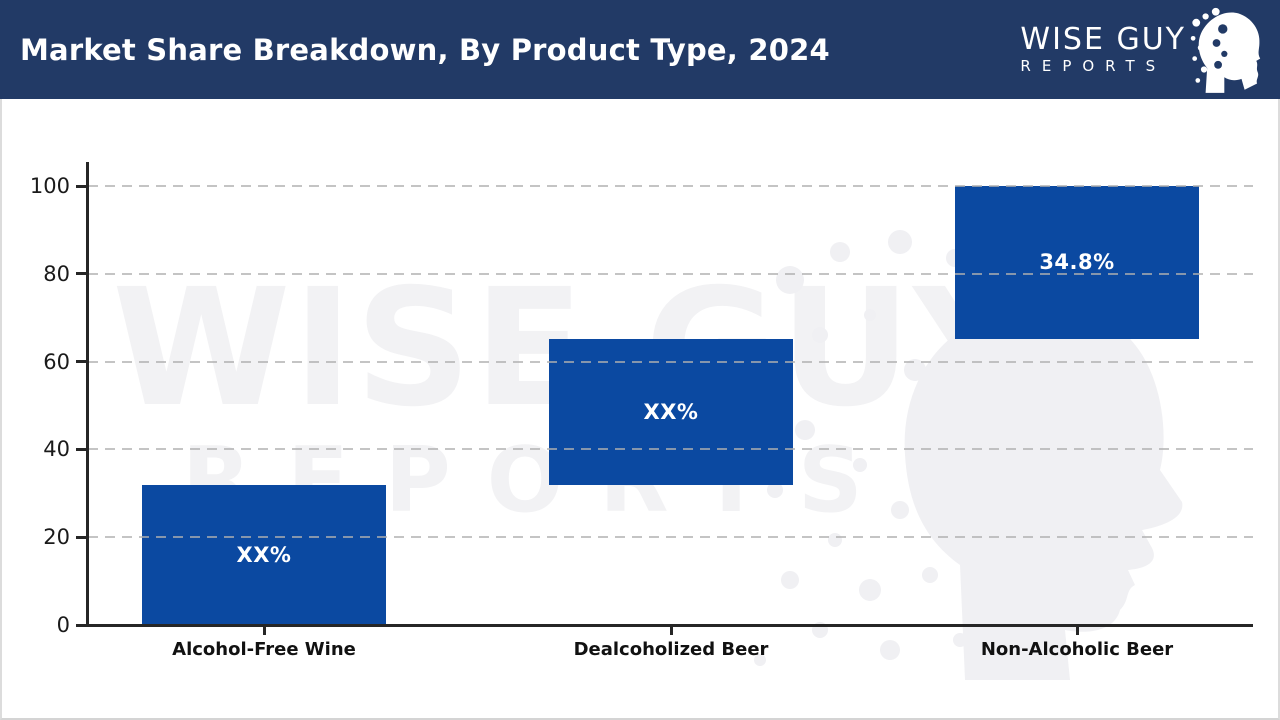 The image size is (1280, 720). I want to click on y-tick-label: 100, so click(49, 186).